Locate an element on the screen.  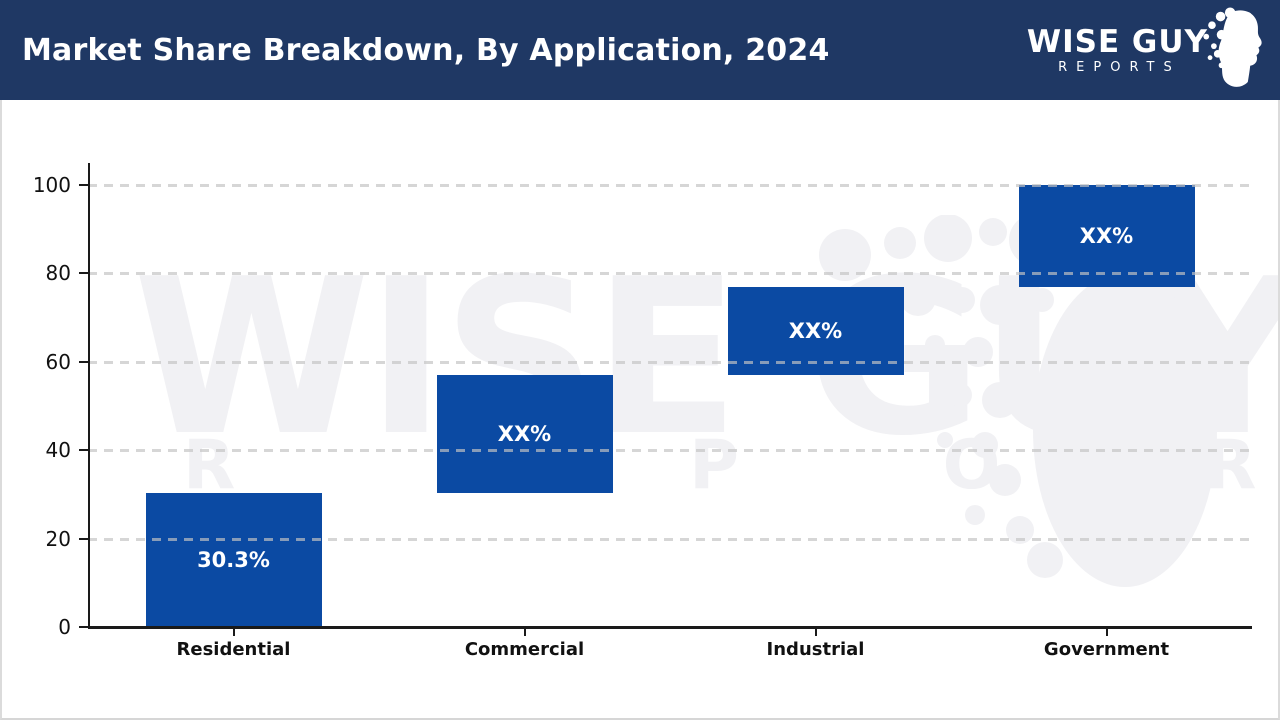
bar-value-label-commercial: XX% is located at coordinates (524, 434).